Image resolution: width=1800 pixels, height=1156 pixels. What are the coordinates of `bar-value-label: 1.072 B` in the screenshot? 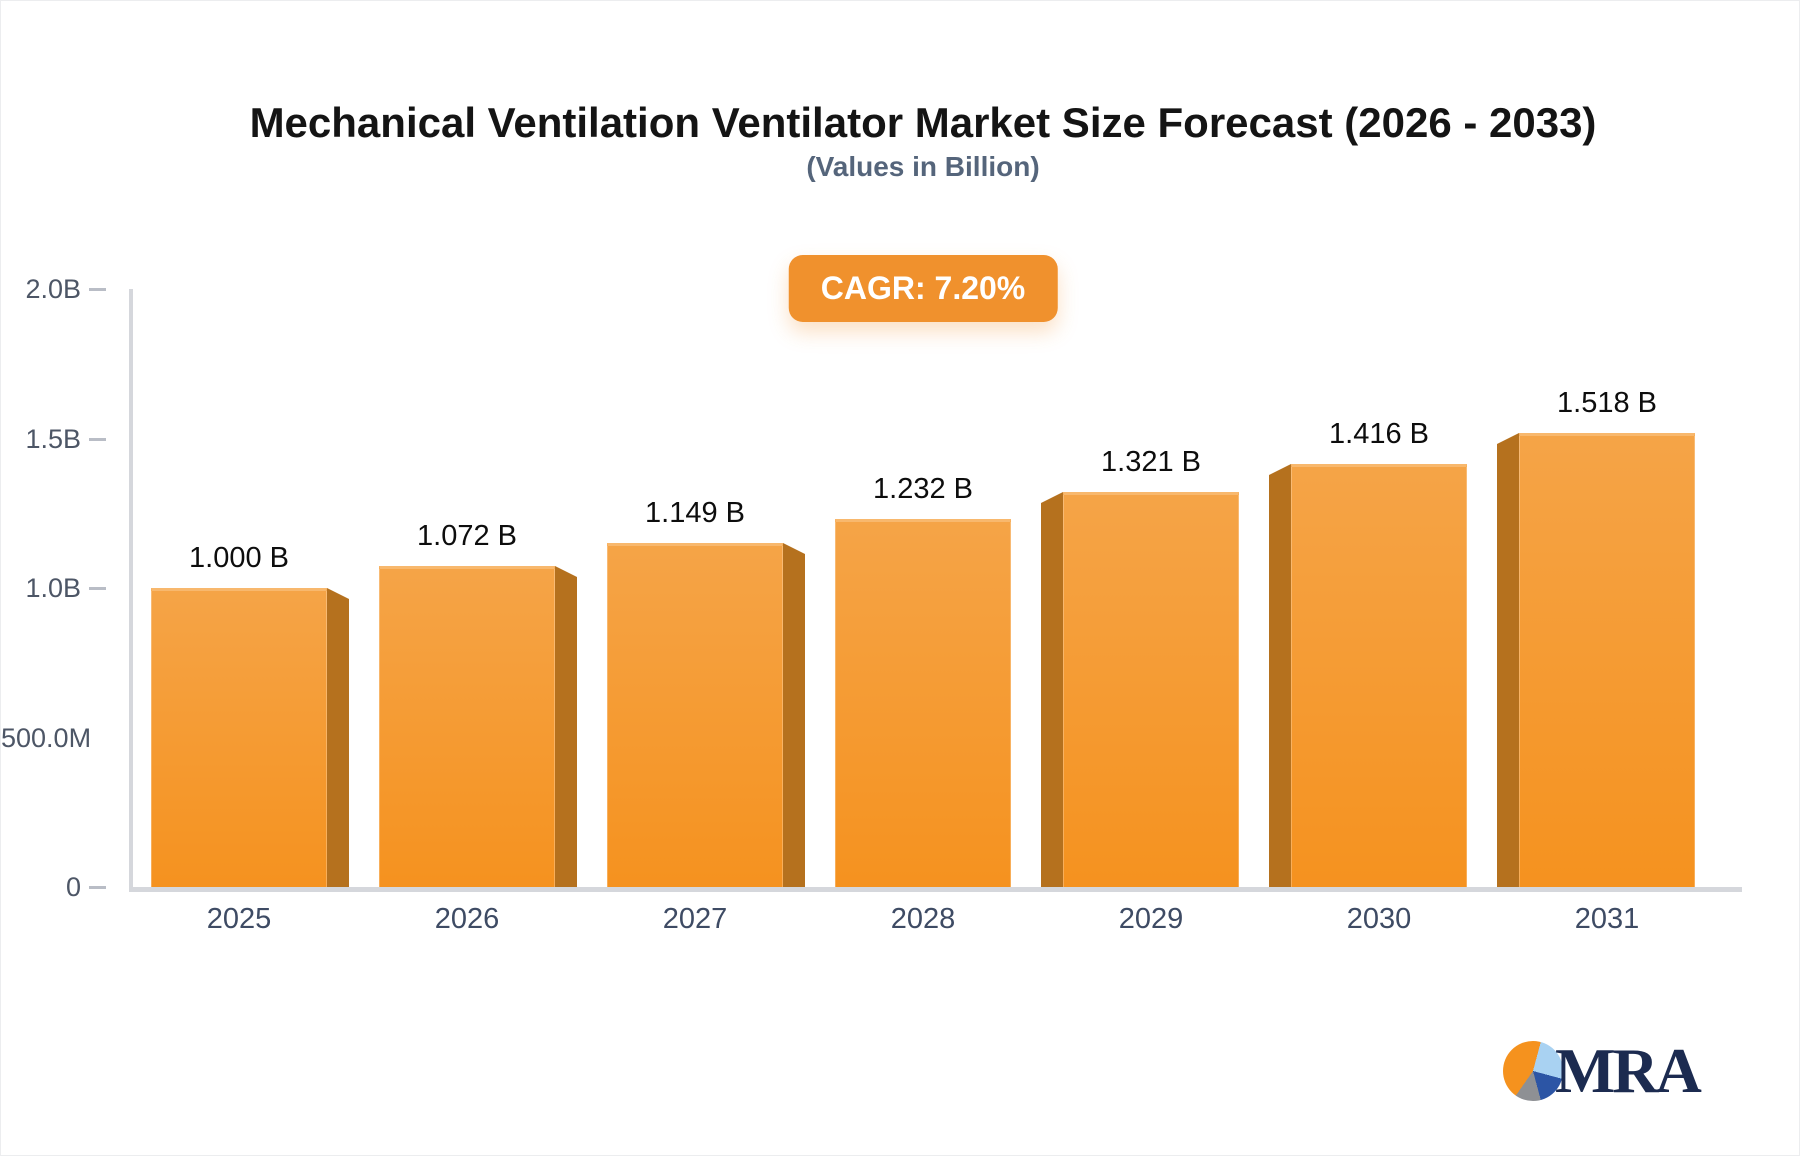 It's located at (467, 536).